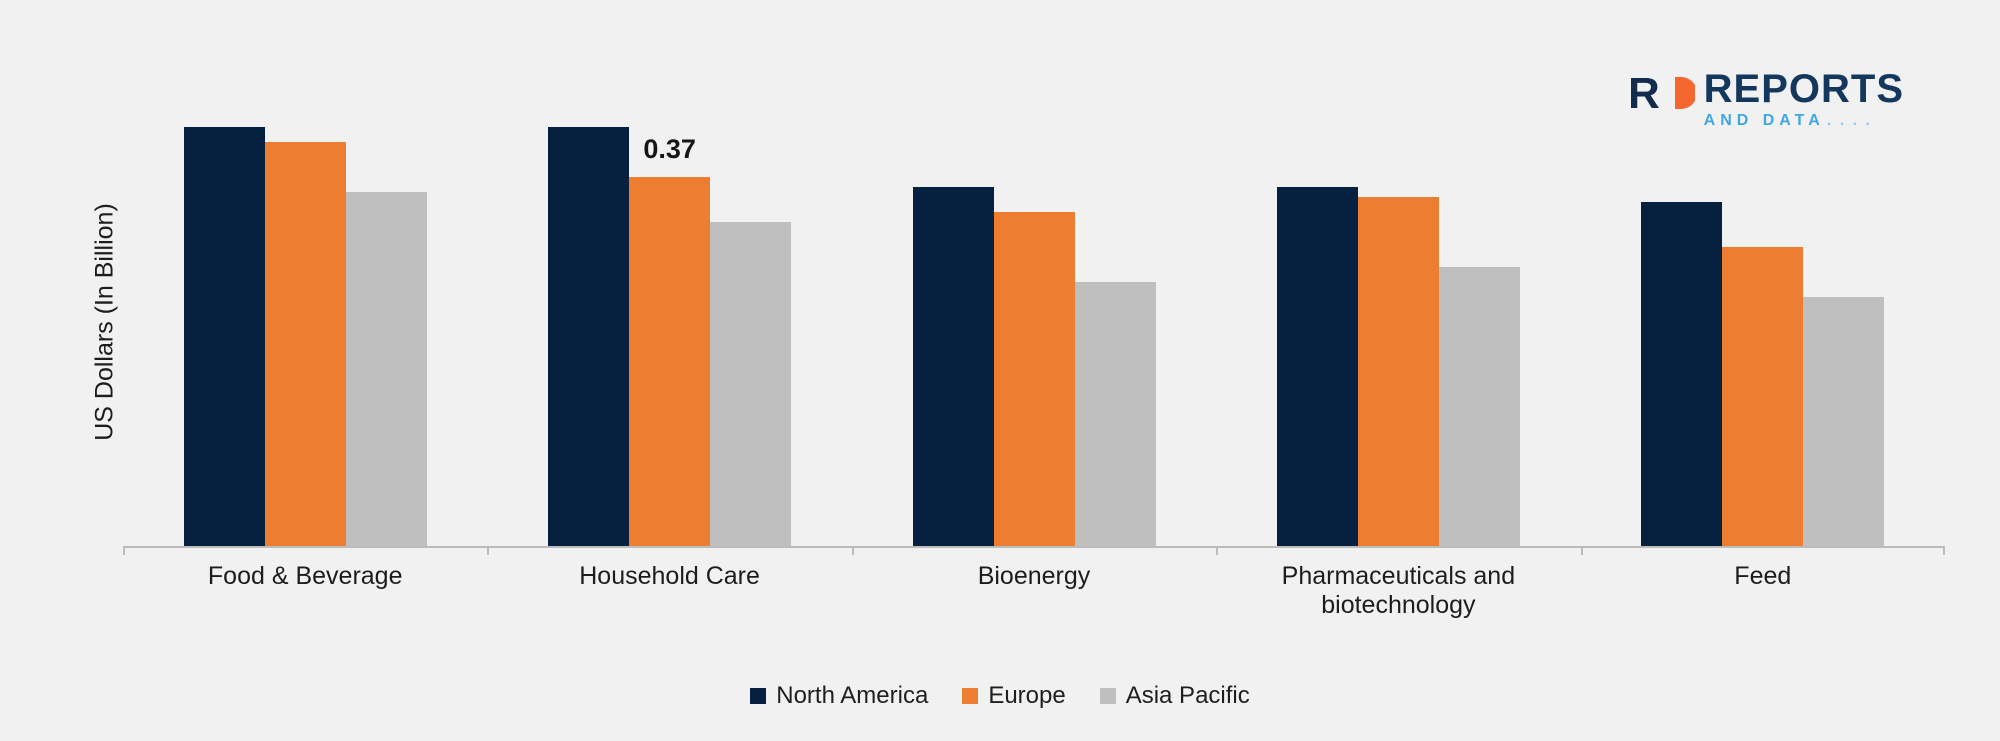 The height and width of the screenshot is (741, 2000). What do you see at coordinates (1398, 590) in the screenshot?
I see `x-label-pharmaceuticals-and-biotechnology: Pharmaceuticals and biotechnology` at bounding box center [1398, 590].